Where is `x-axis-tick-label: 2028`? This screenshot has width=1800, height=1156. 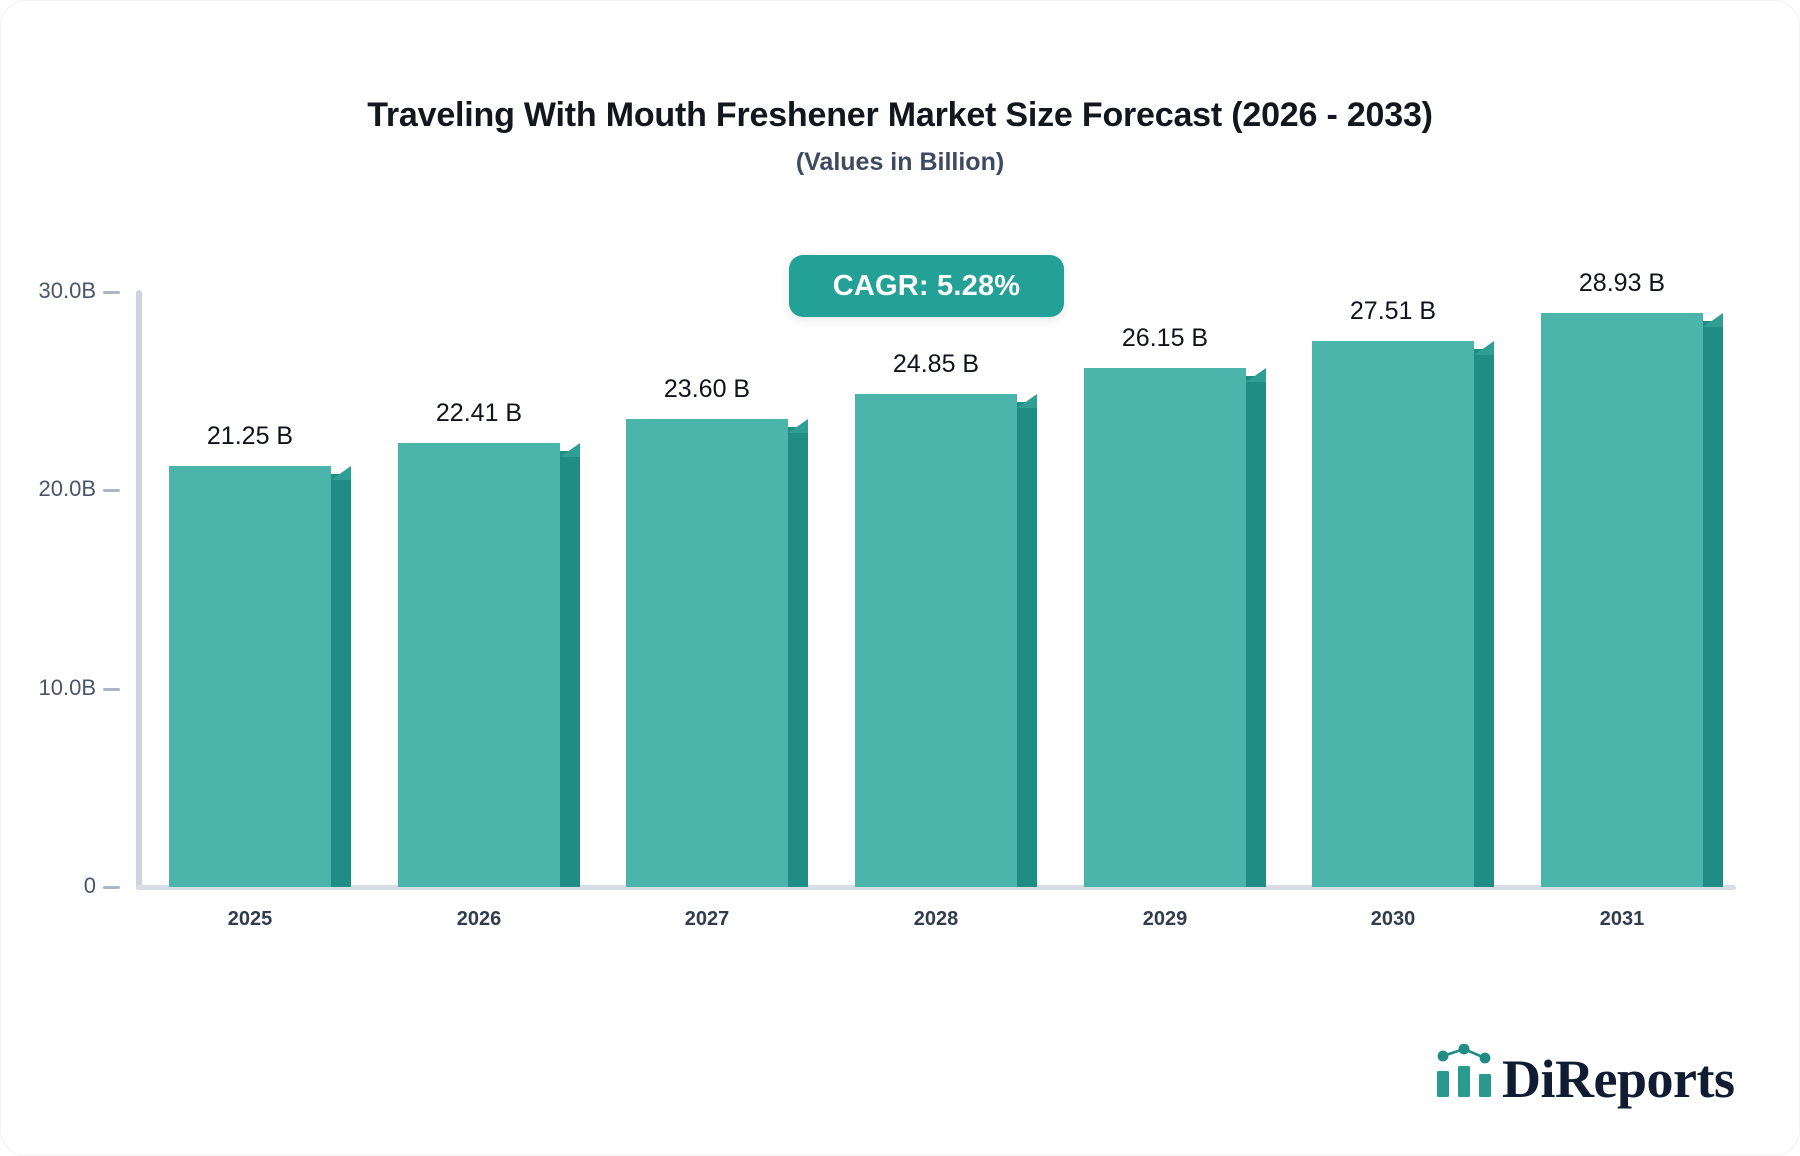
x-axis-tick-label: 2028 is located at coordinates (936, 919).